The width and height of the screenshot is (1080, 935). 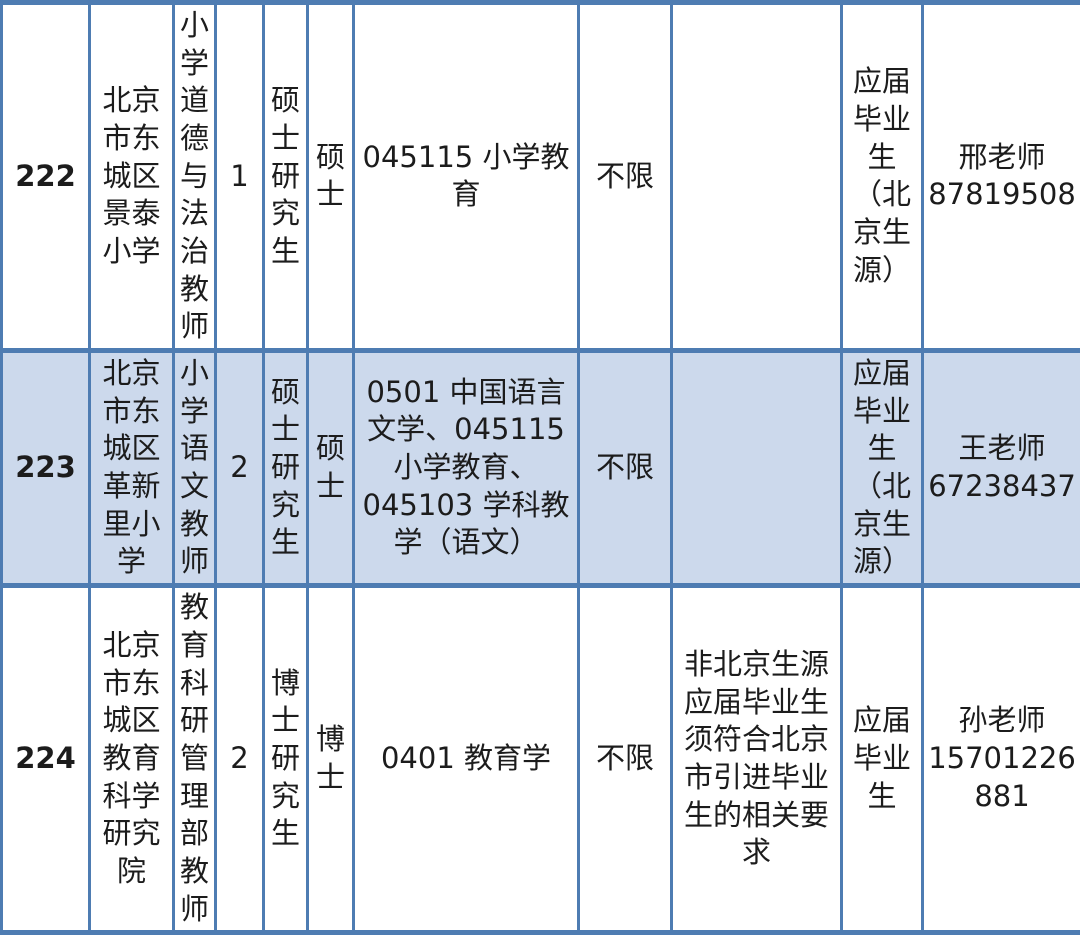 I want to click on contact-name: 邢老师, so click(x=1002, y=156).